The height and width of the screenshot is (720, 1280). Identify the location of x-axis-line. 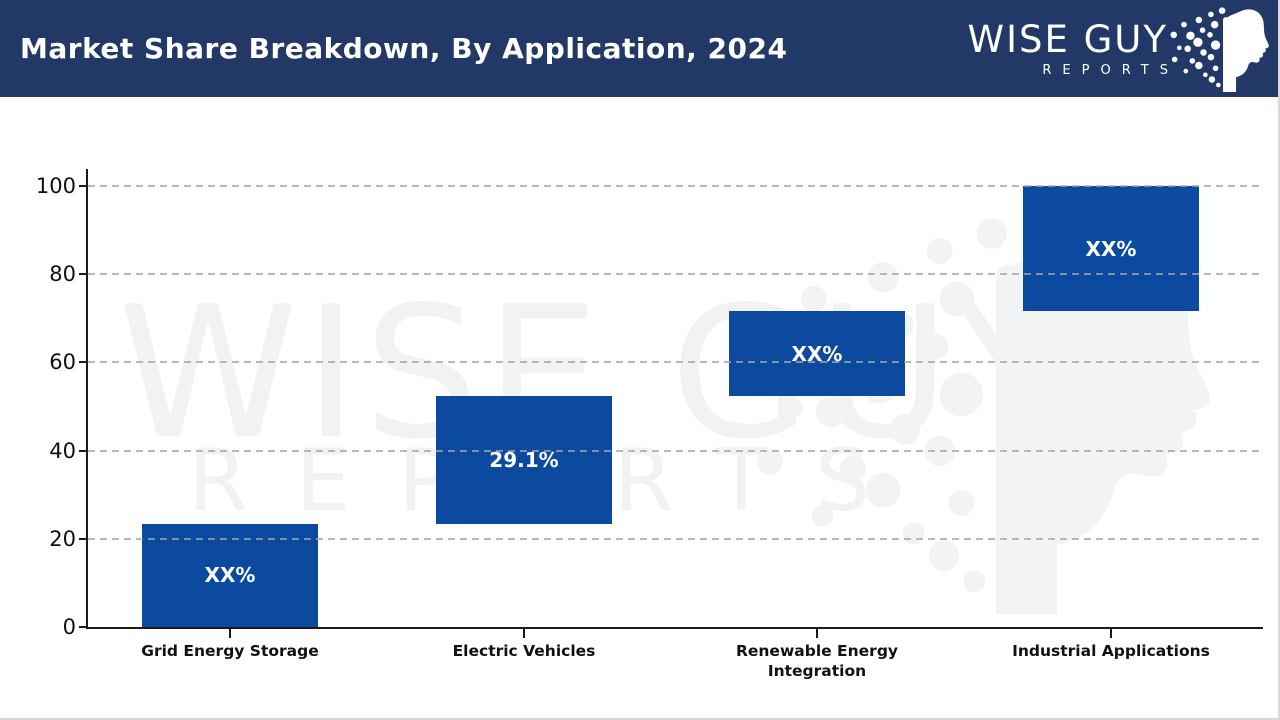
(674, 628).